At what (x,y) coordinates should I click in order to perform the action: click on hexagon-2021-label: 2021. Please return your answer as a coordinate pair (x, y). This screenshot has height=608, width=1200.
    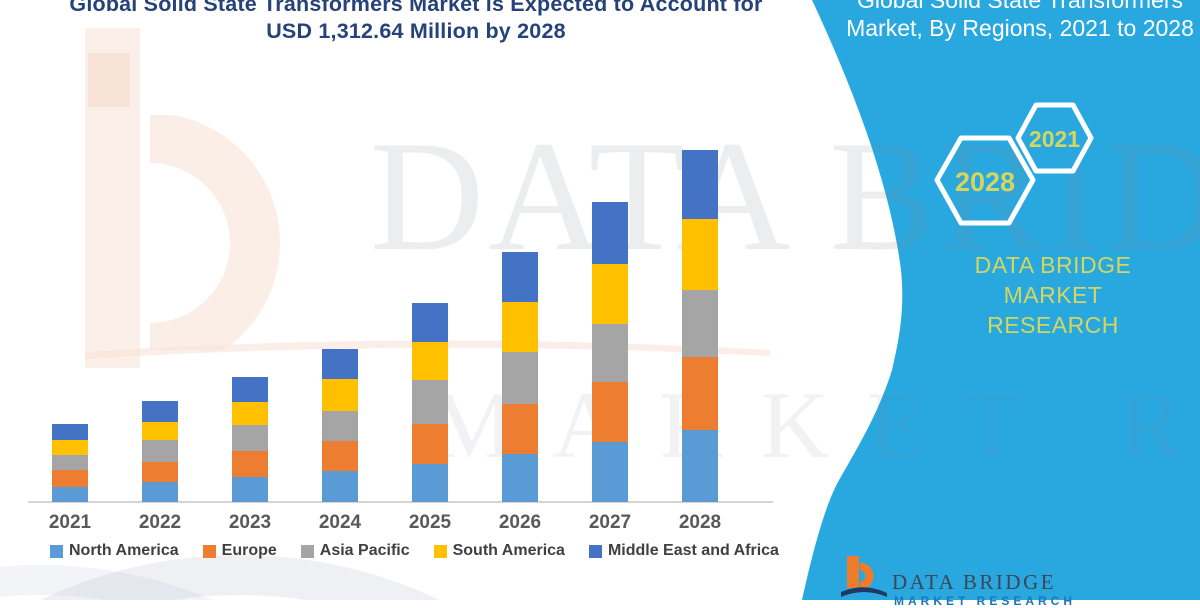
    Looking at the image, I should click on (1054, 139).